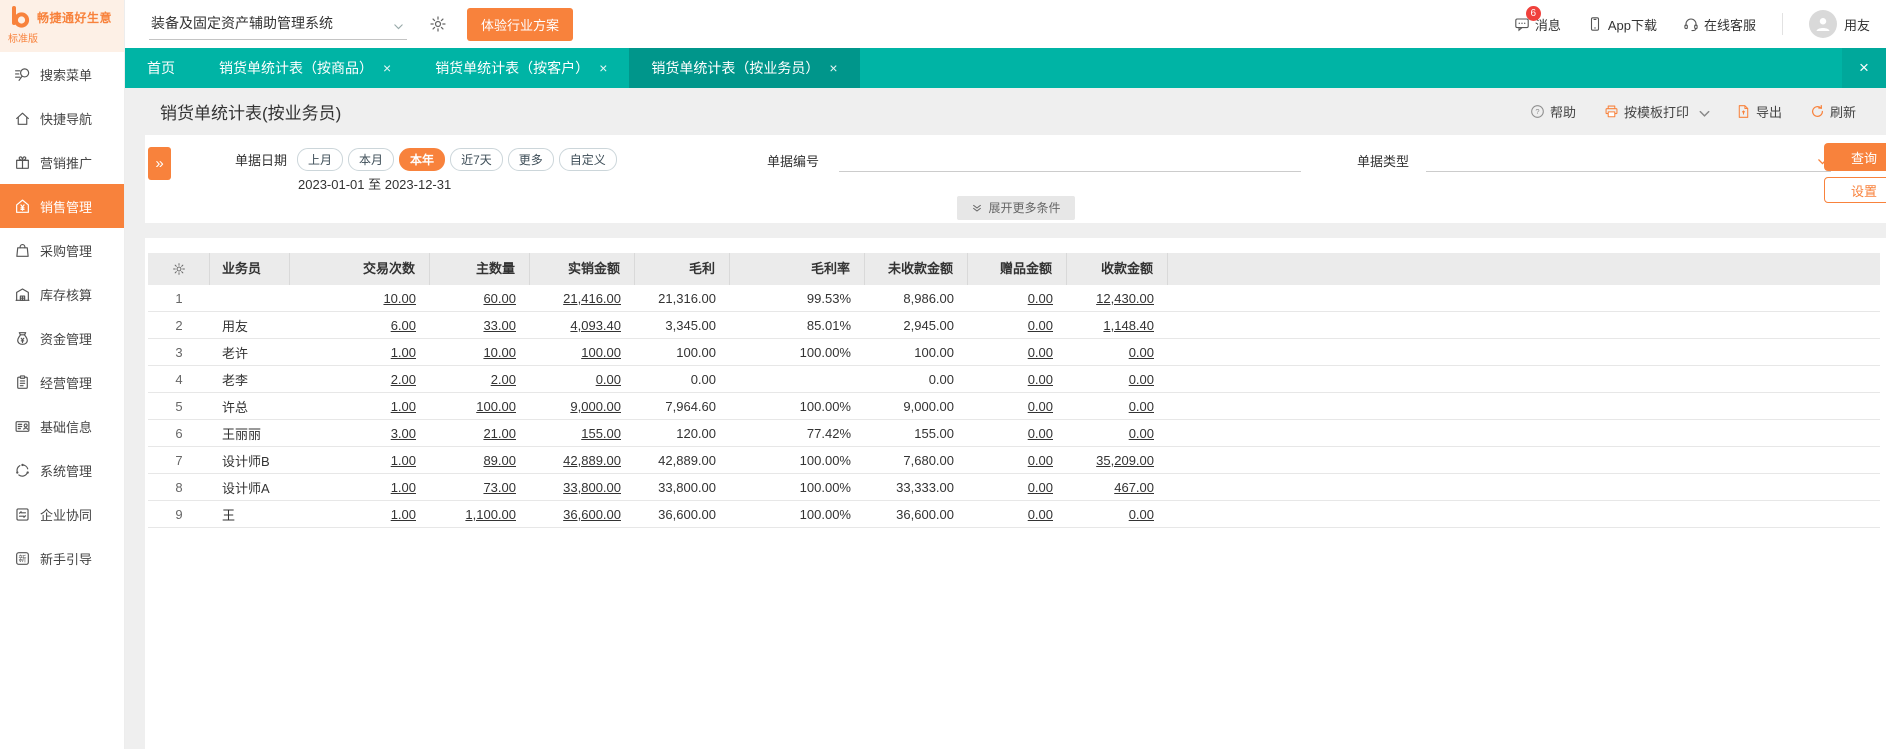  What do you see at coordinates (62, 206) in the screenshot?
I see `sidebar-item-sales-mgmt: 销售管理` at bounding box center [62, 206].